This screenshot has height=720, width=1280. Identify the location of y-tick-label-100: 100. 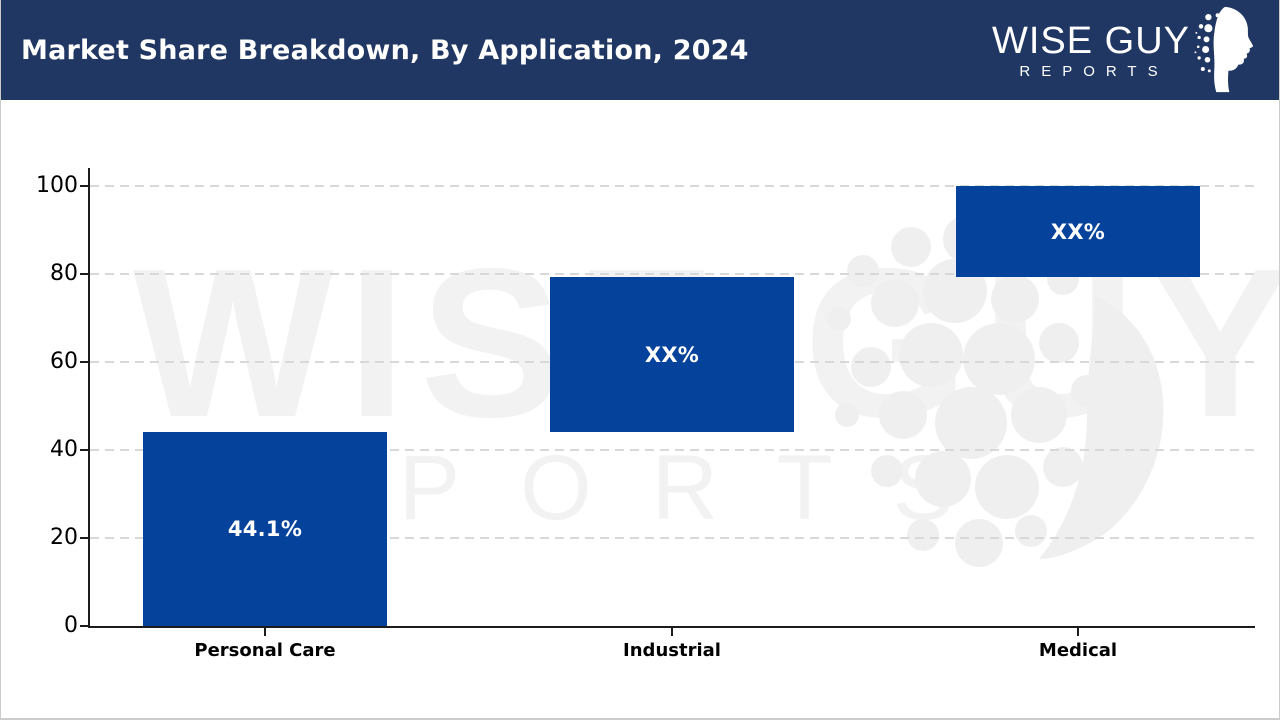
(57, 185).